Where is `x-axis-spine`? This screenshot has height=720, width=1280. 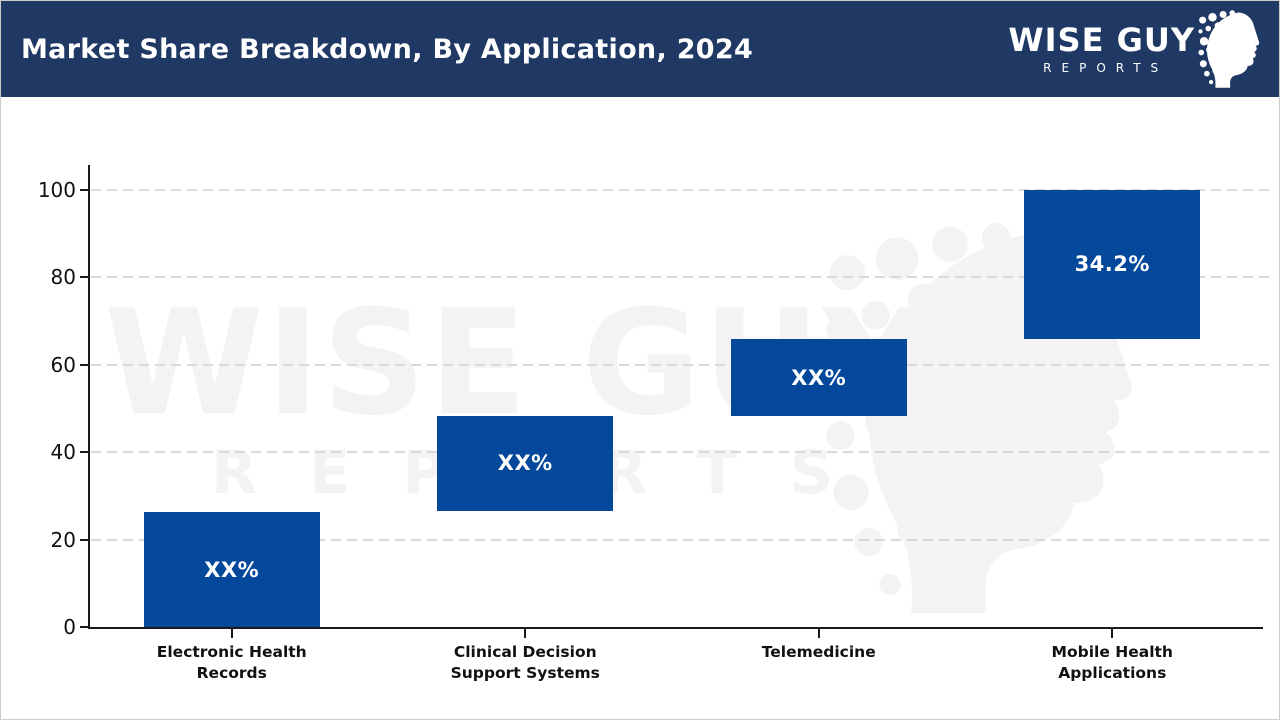
x-axis-spine is located at coordinates (675, 628).